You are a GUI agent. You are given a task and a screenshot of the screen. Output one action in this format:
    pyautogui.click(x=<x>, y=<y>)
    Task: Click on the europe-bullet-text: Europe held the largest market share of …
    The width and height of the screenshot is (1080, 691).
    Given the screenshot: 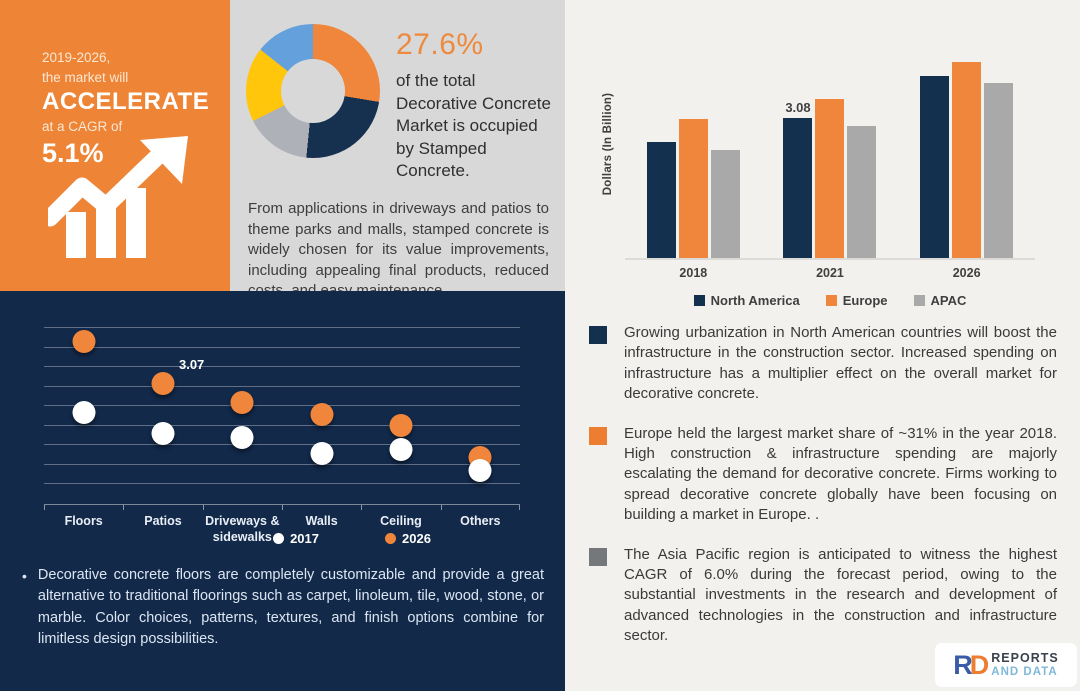 What is the action you would take?
    pyautogui.click(x=840, y=474)
    